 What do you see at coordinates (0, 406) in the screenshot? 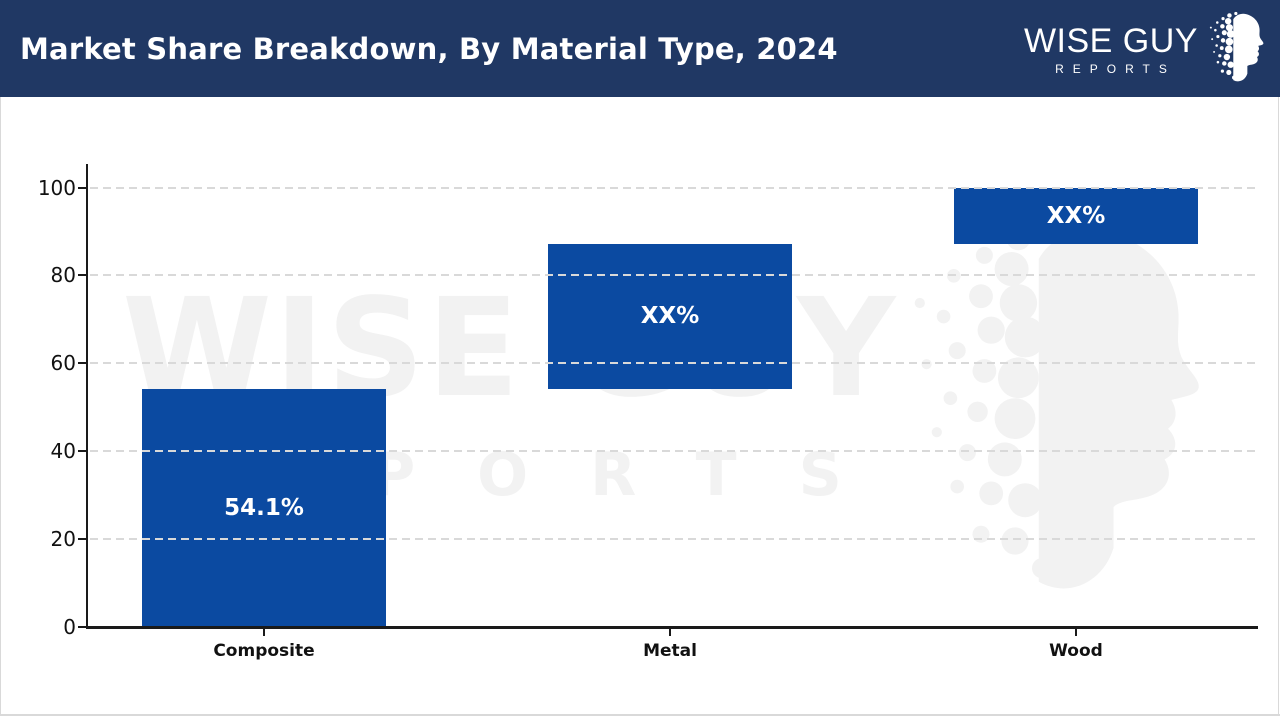
I see `left-edge-rule` at bounding box center [0, 406].